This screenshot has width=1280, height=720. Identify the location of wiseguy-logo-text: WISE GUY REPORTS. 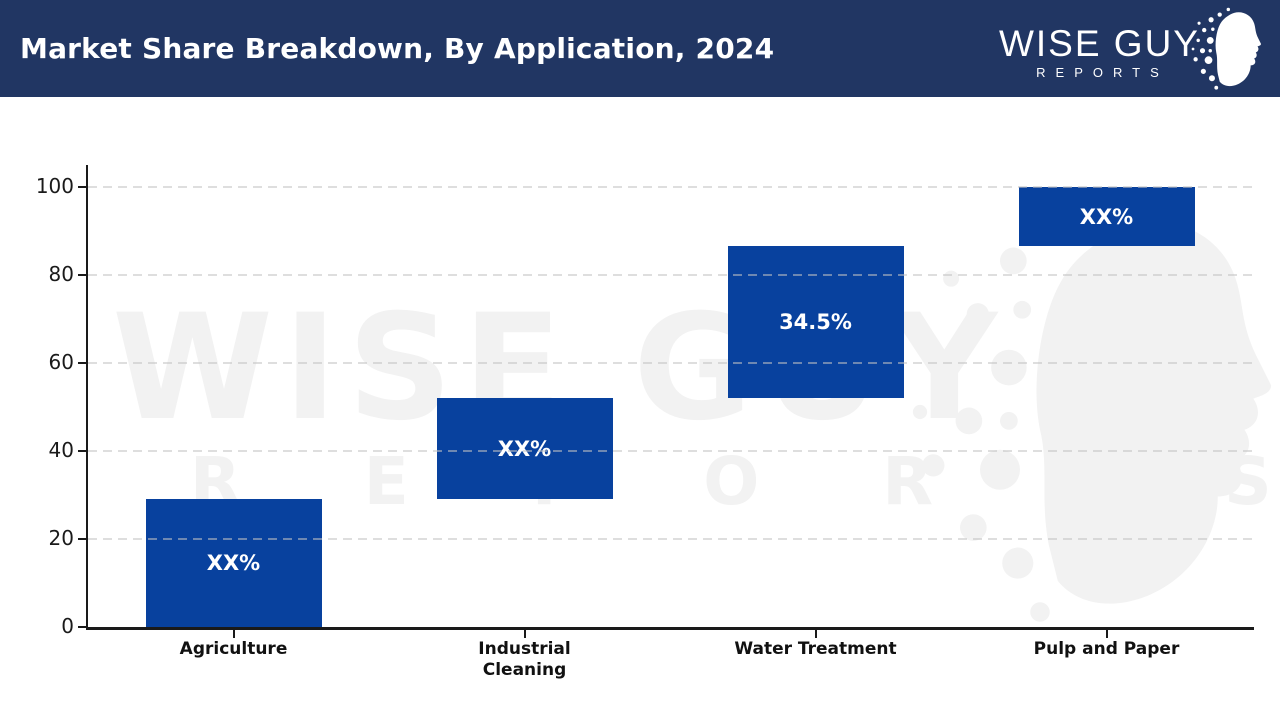
(1099, 52).